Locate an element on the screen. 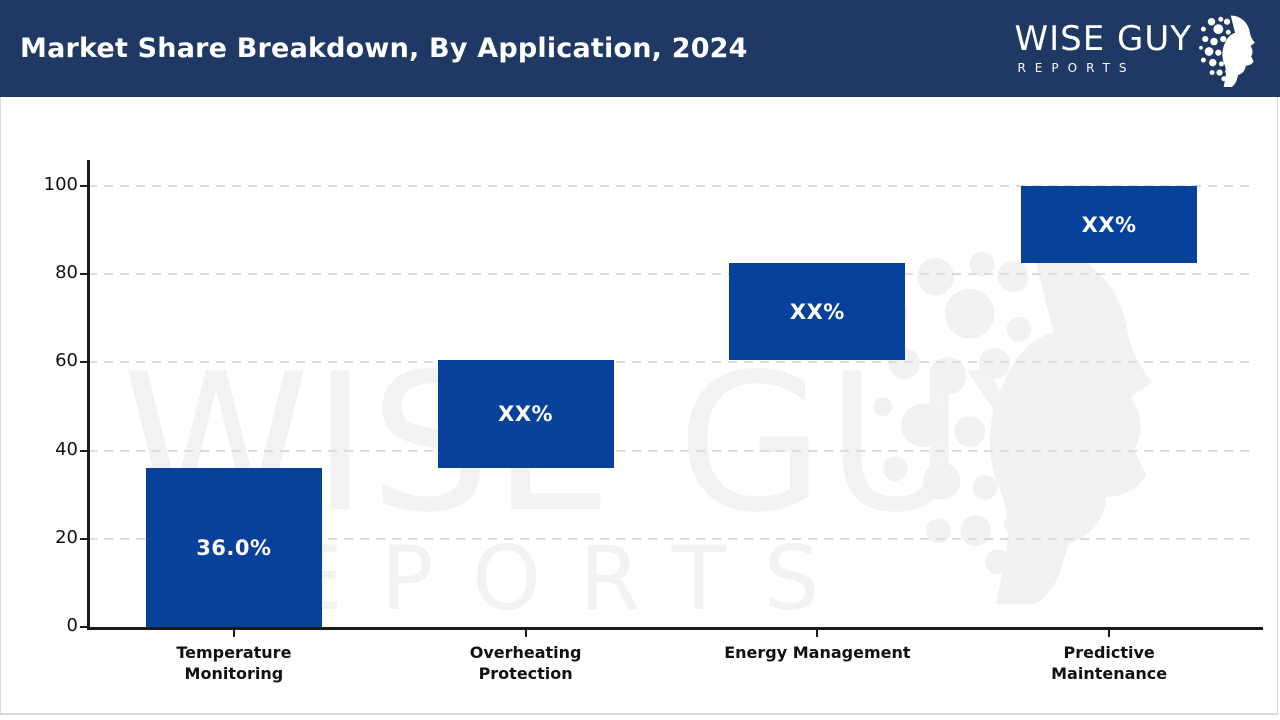 The width and height of the screenshot is (1280, 720). y-tick-label: 20 is located at coordinates (66, 537).